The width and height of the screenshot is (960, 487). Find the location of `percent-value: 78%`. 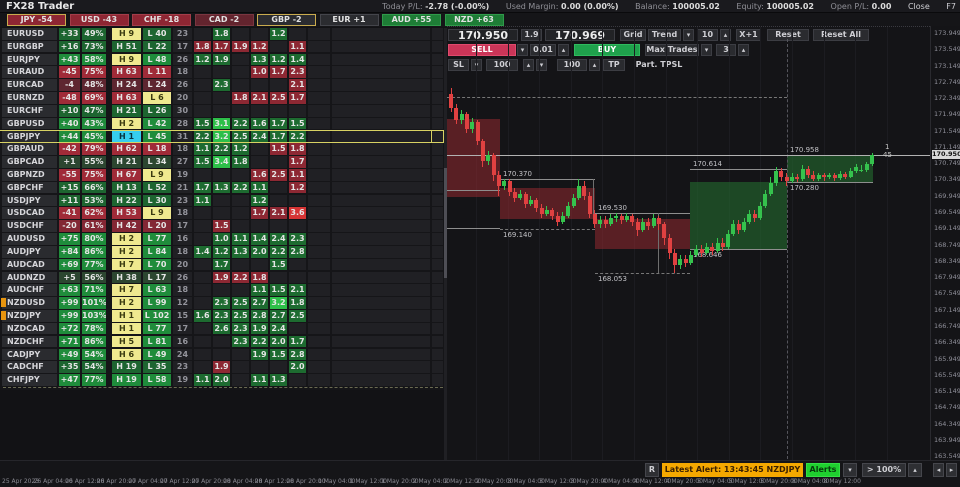

percent-value: 78% is located at coordinates (94, 328).